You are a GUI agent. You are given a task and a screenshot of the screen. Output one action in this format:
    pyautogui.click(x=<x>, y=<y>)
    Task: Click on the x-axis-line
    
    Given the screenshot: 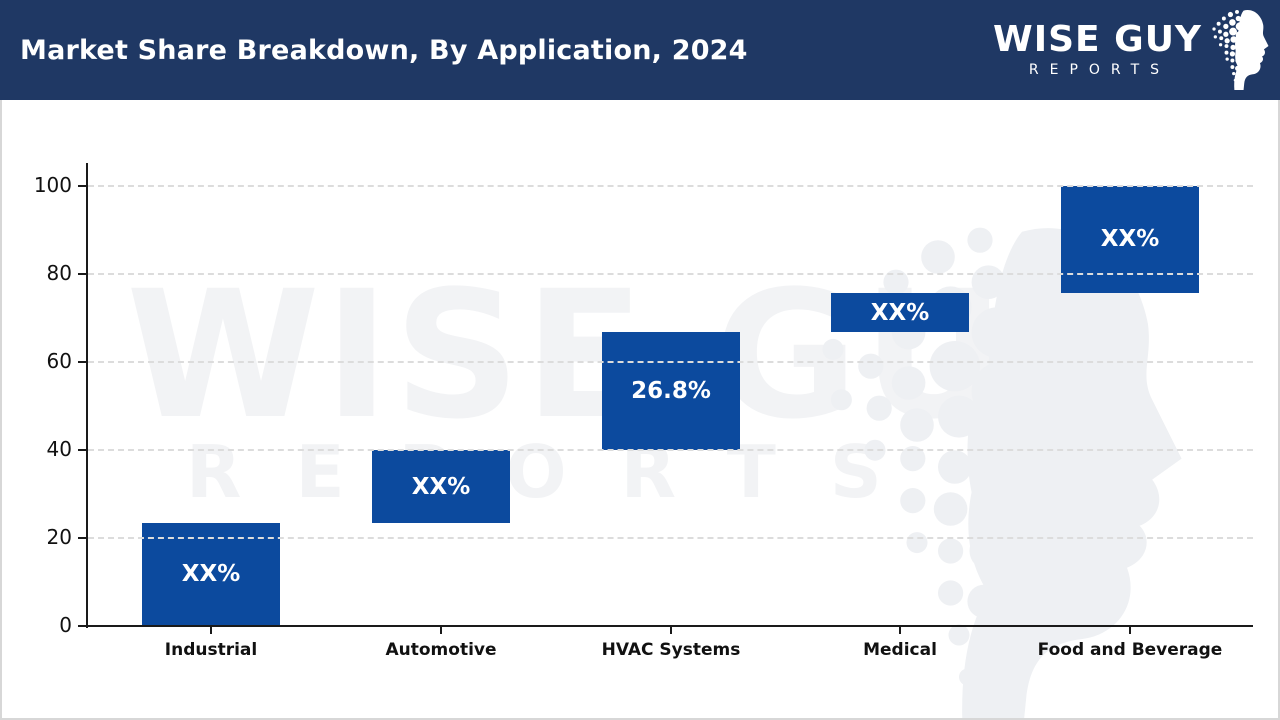 What is the action you would take?
    pyautogui.click(x=669, y=626)
    